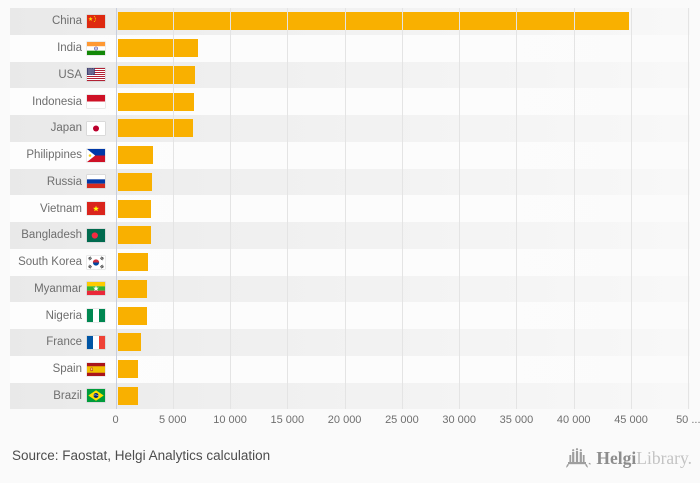  Describe the element at coordinates (96, 182) in the screenshot. I see `flag-russia-icon` at that location.